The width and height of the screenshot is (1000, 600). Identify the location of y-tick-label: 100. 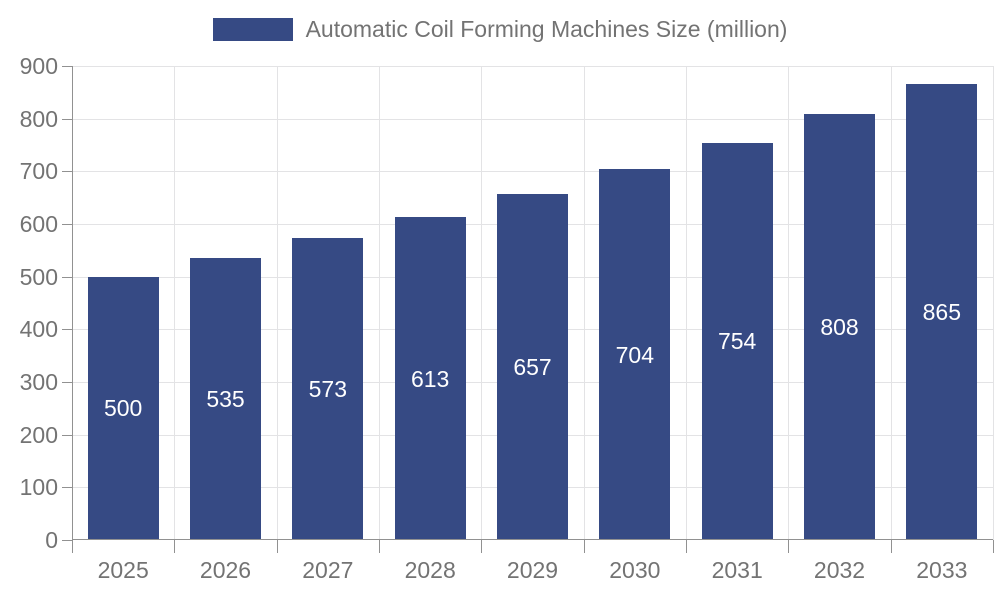
(38, 487).